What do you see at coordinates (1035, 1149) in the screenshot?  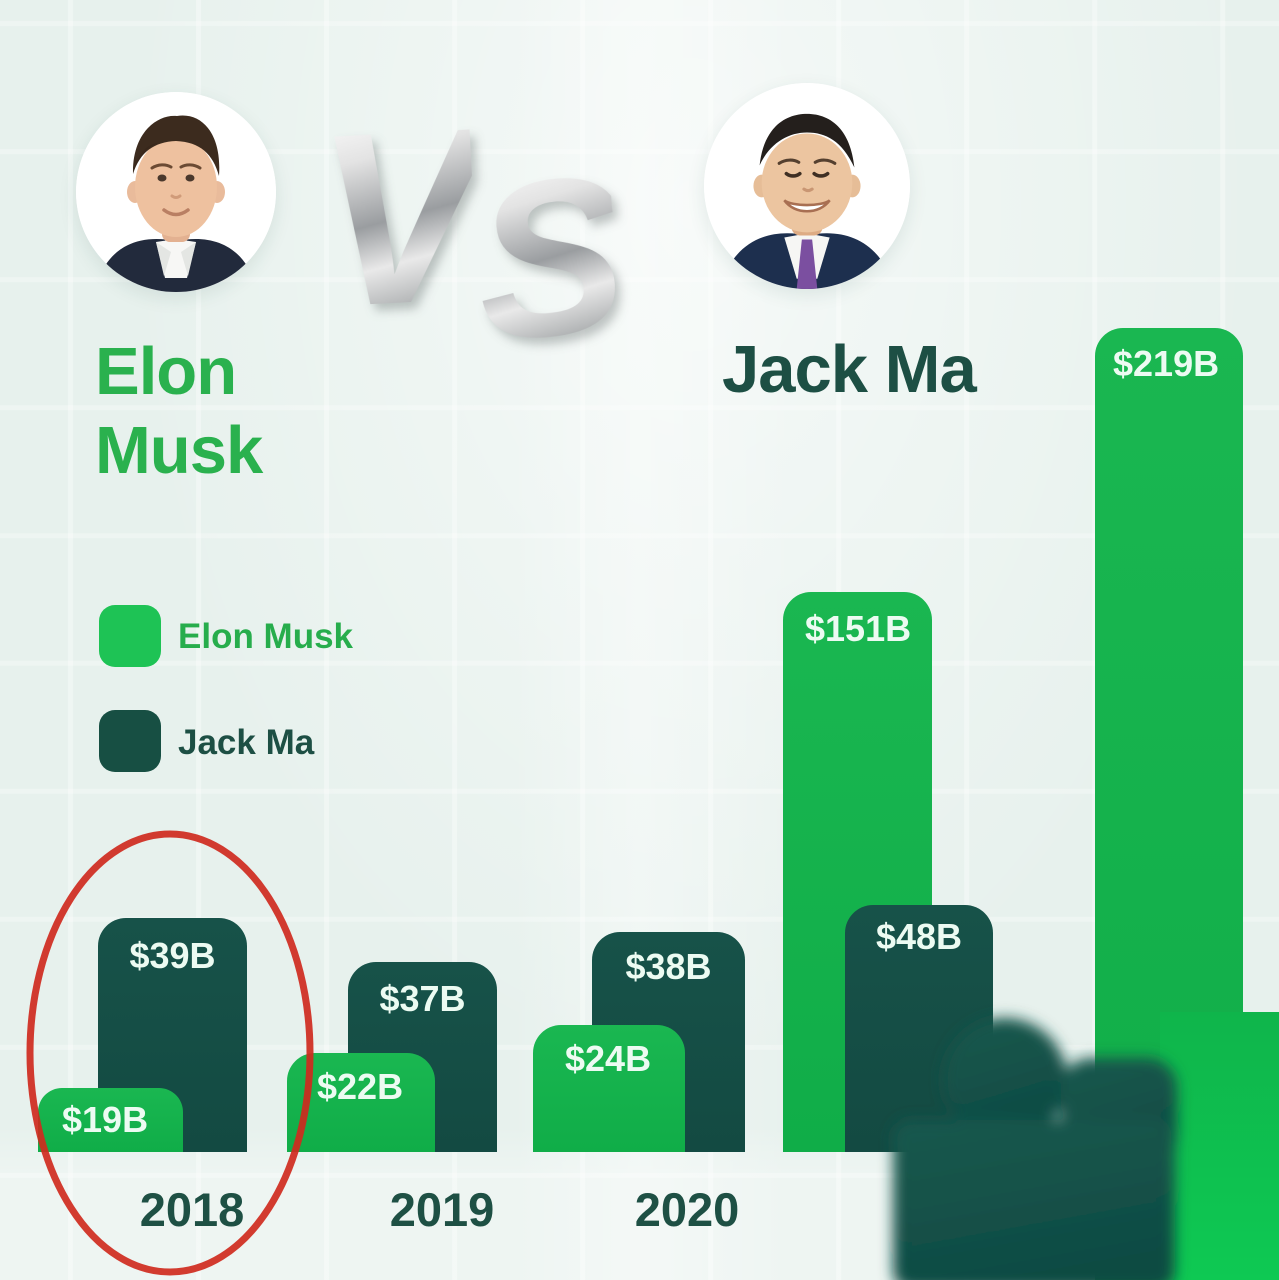 I see `thumbs-up-sticker` at bounding box center [1035, 1149].